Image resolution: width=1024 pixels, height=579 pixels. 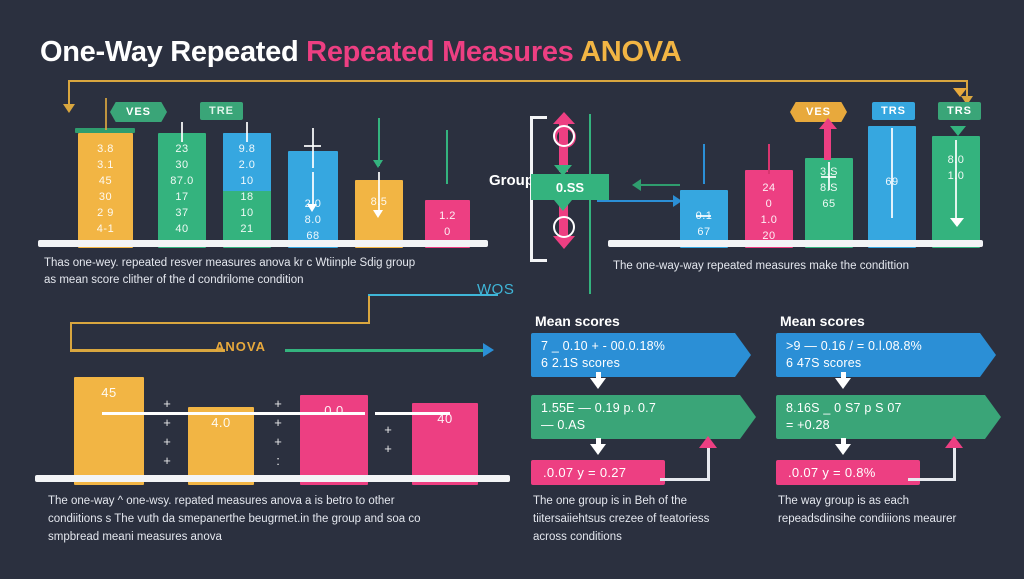 What do you see at coordinates (708, 442) in the screenshot?
I see `panel-middle-loop-arrowhead` at bounding box center [708, 442].